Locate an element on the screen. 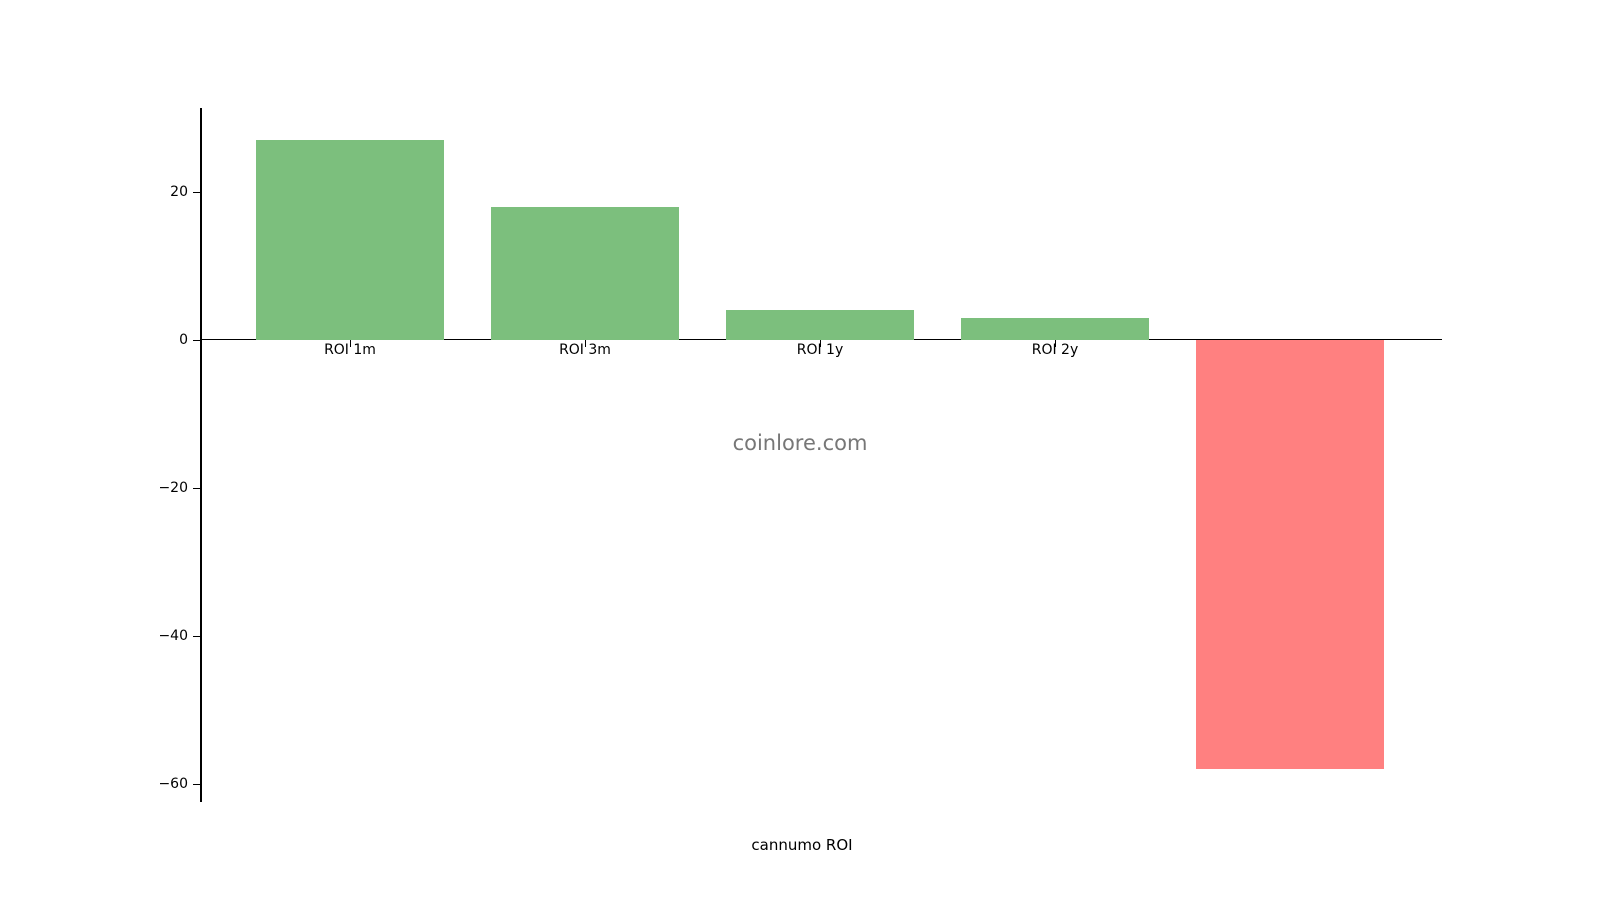  y-tick-label: 20 is located at coordinates (179, 192).